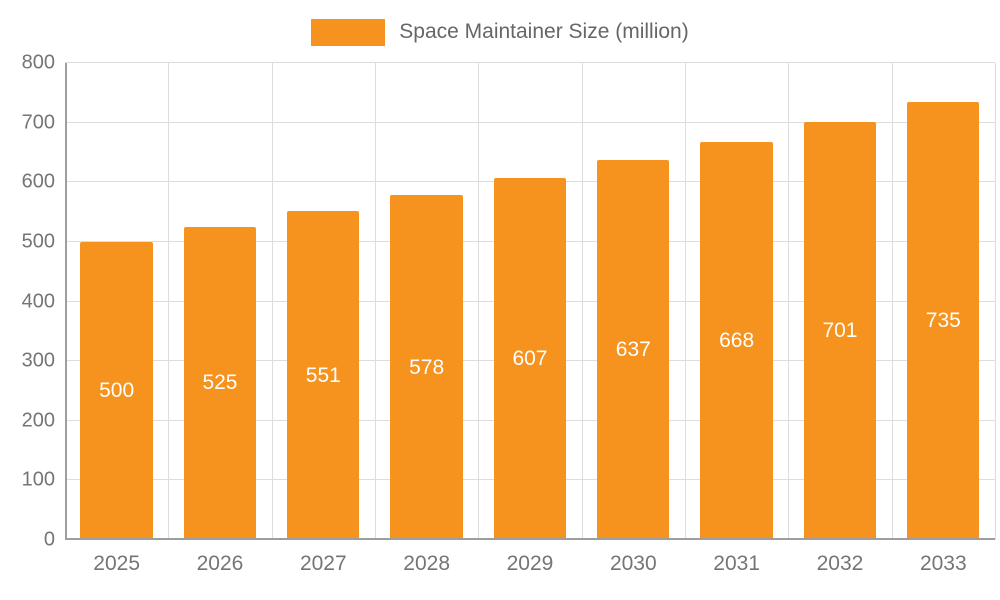  What do you see at coordinates (220, 563) in the screenshot?
I see `x-tick-label: 2026` at bounding box center [220, 563].